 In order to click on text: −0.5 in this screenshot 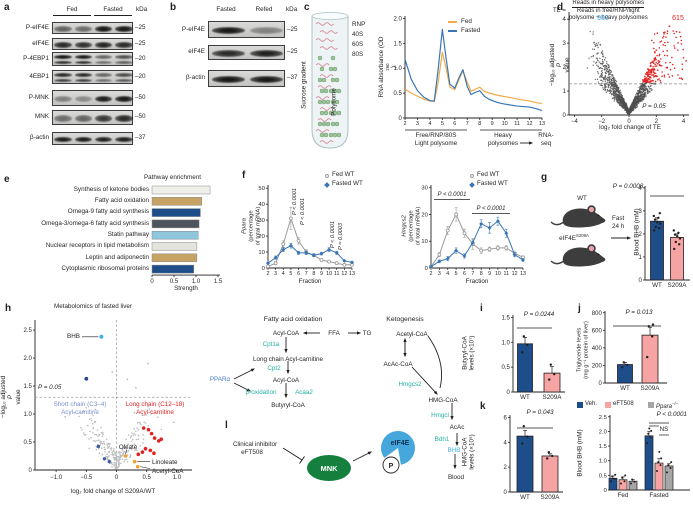, I will do `click(86, 478)`.